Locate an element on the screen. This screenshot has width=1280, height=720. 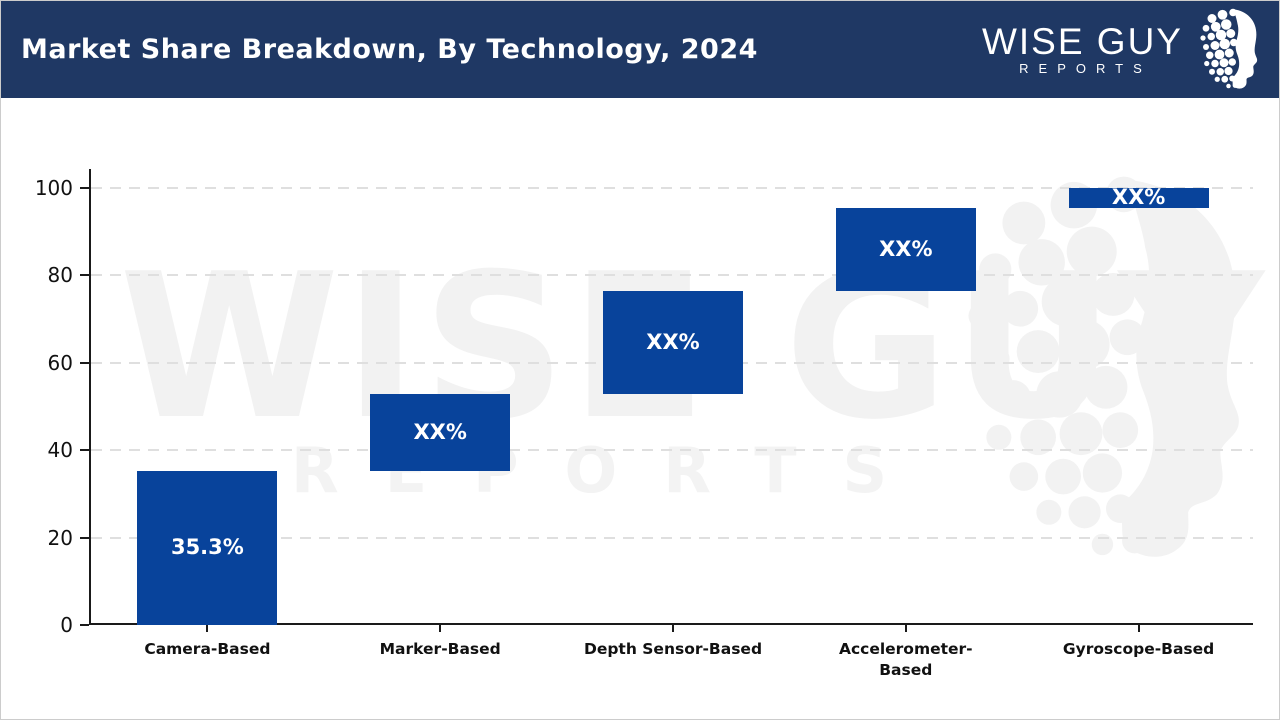
y-tick-label: 0 is located at coordinates (66, 625).